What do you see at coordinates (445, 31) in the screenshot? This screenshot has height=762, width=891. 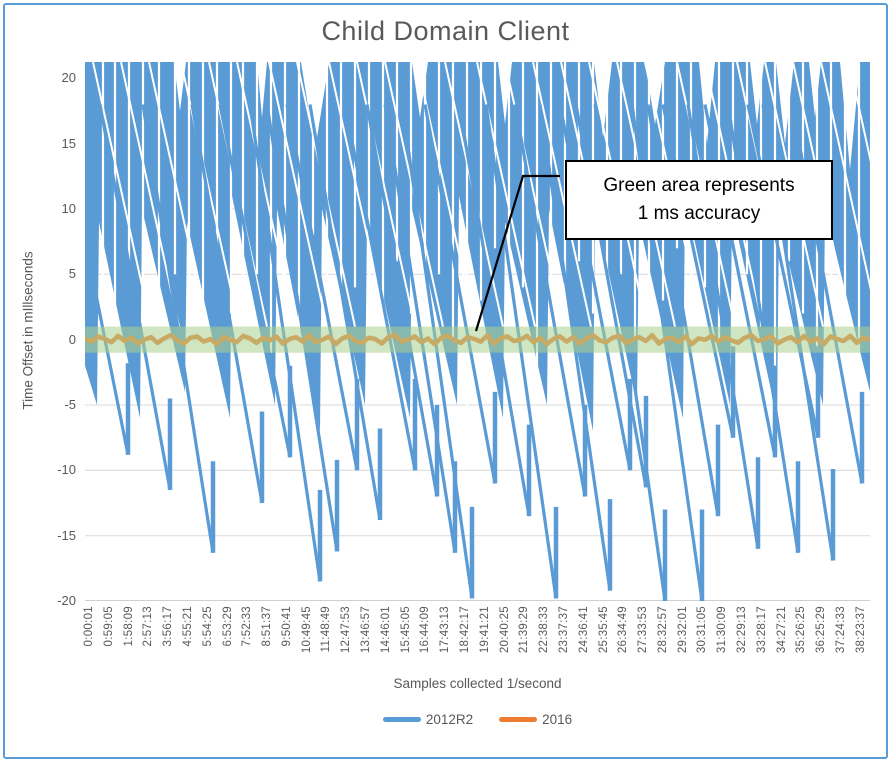 I see `chart-title: Child Domain Client` at bounding box center [445, 31].